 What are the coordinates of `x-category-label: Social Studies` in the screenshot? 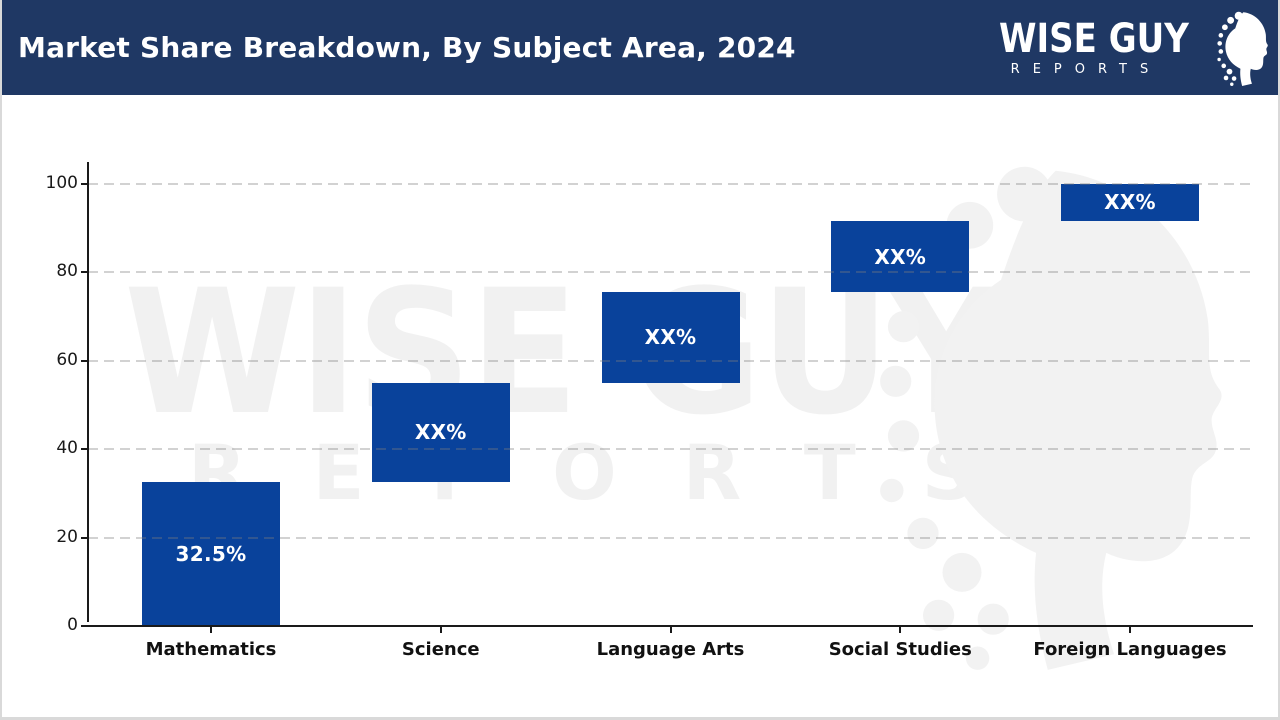 It's located at (900, 649).